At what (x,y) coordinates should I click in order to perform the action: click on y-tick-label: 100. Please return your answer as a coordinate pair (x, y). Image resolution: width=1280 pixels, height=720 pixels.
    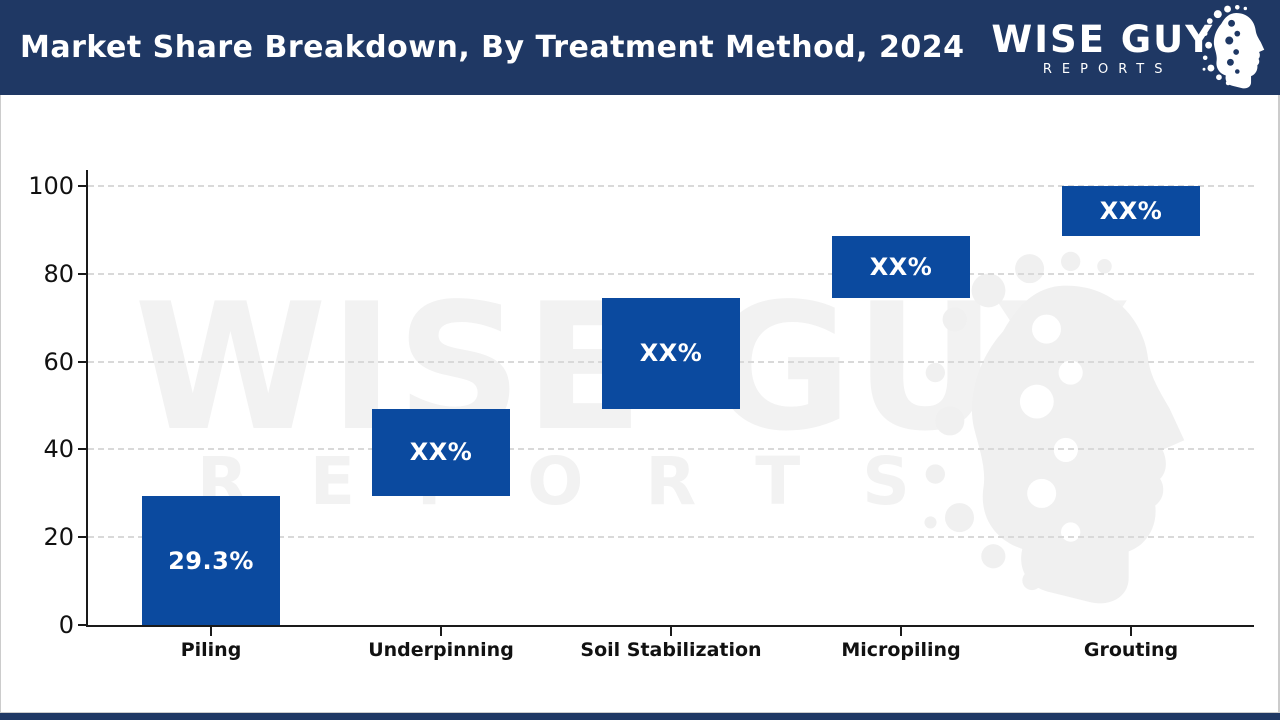
    Looking at the image, I should click on (51, 186).